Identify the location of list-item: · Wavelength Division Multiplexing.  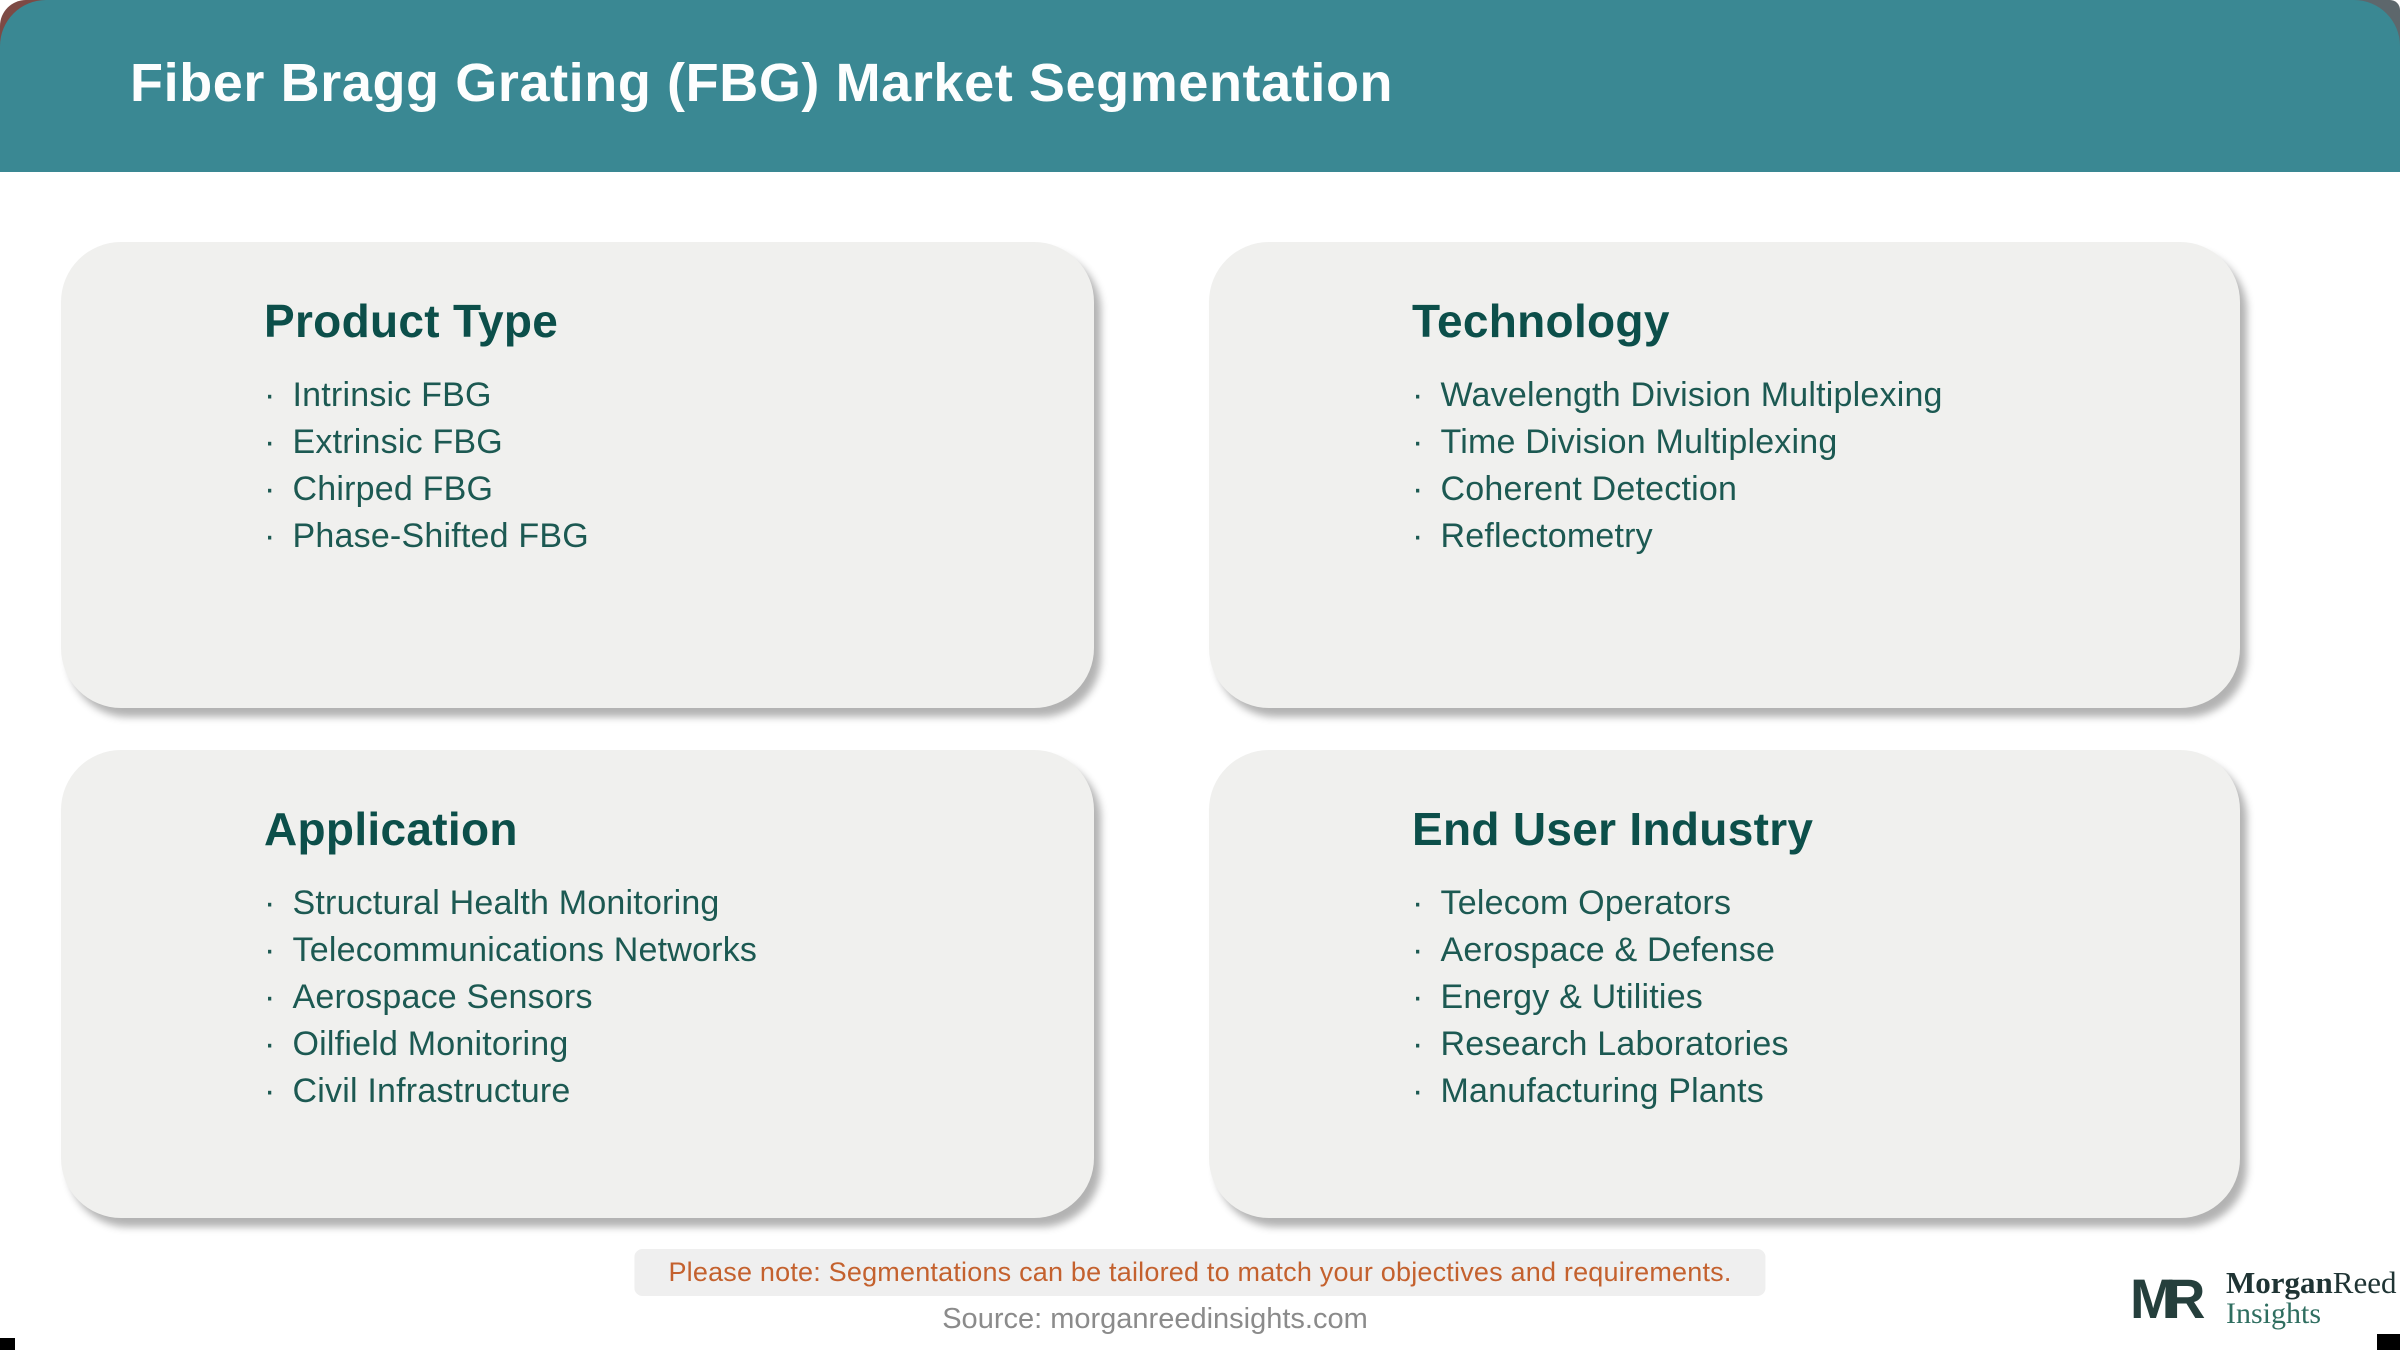
(1806, 395).